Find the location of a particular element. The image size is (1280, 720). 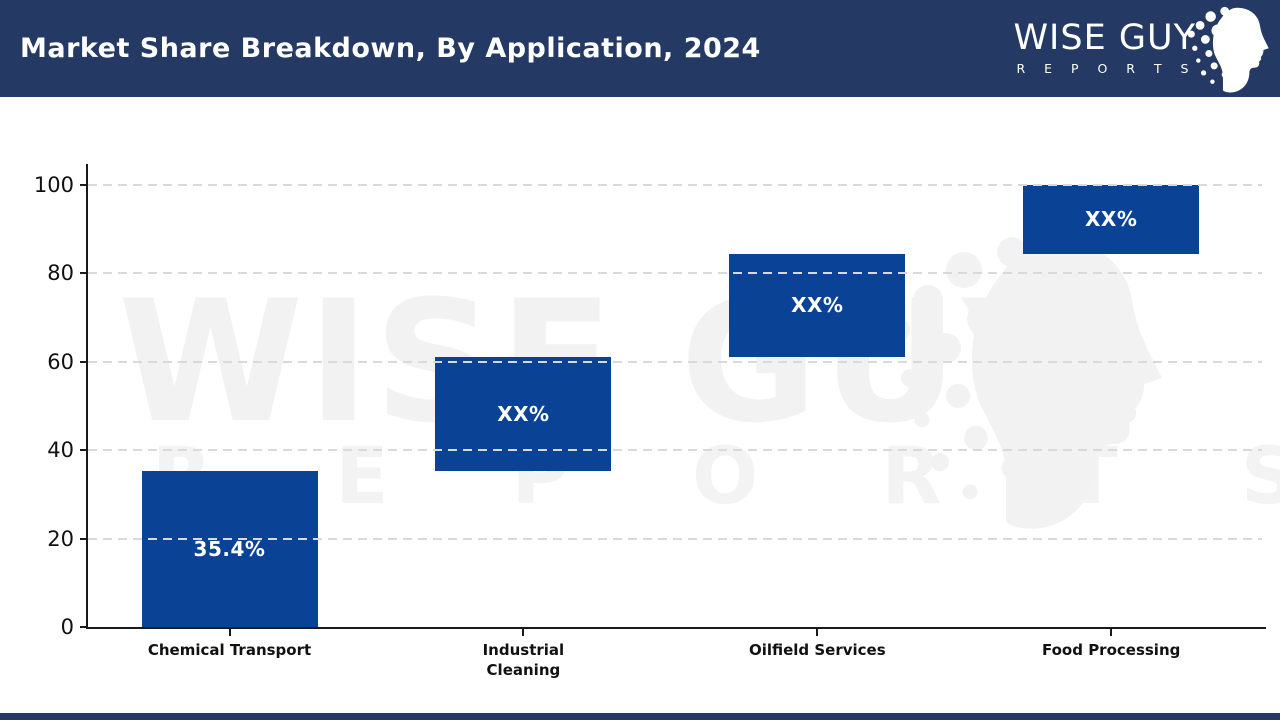

y-tick-label: 0 is located at coordinates (67, 627).